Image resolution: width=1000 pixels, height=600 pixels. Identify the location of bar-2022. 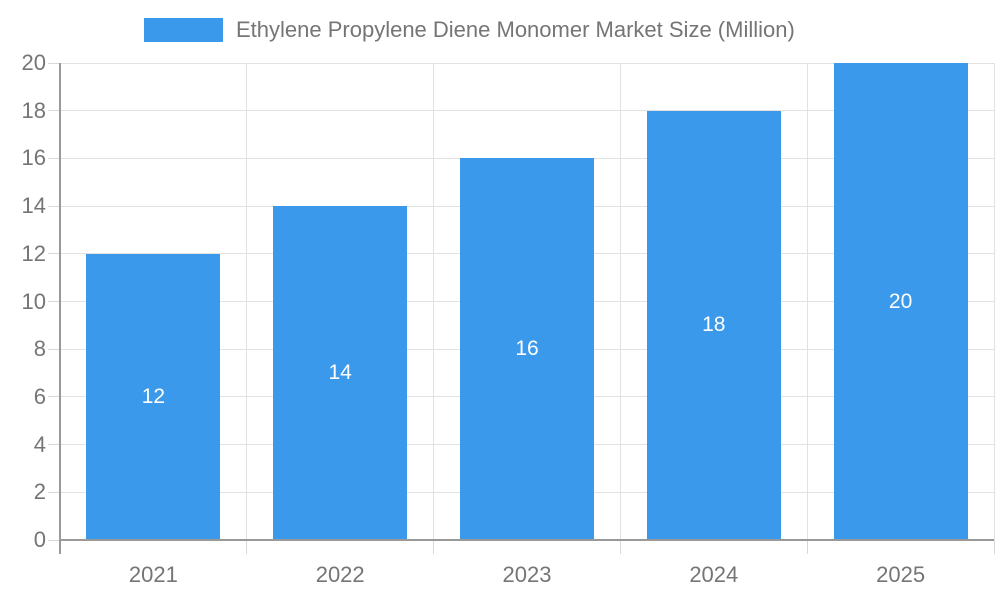
(340, 373).